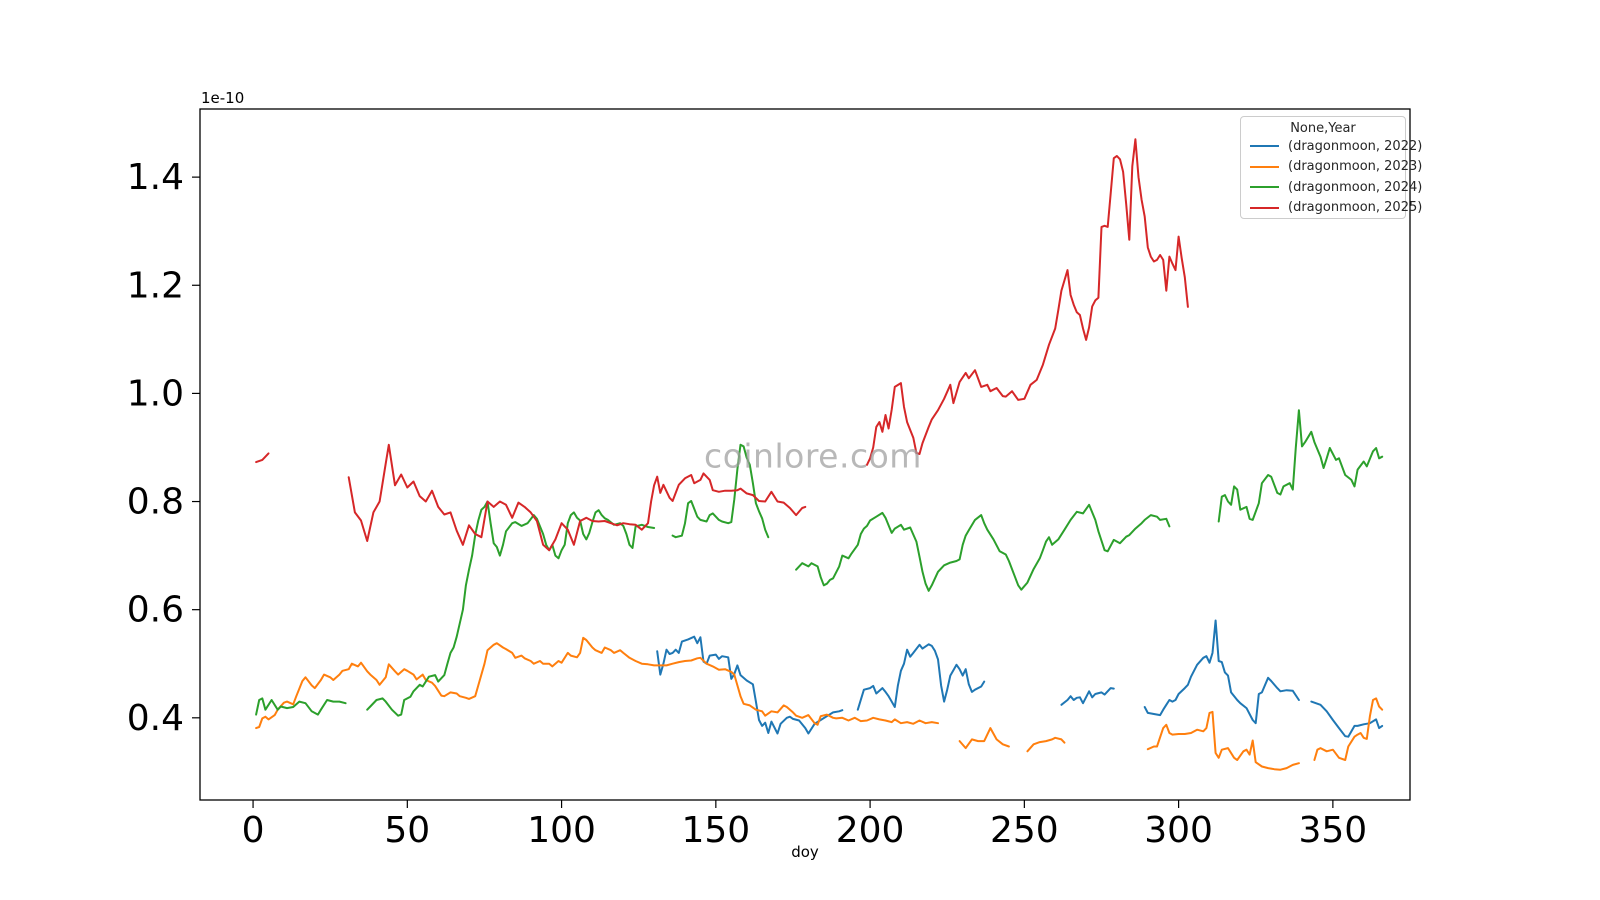  What do you see at coordinates (715, 830) in the screenshot?
I see `x-tick-label: 150` at bounding box center [715, 830].